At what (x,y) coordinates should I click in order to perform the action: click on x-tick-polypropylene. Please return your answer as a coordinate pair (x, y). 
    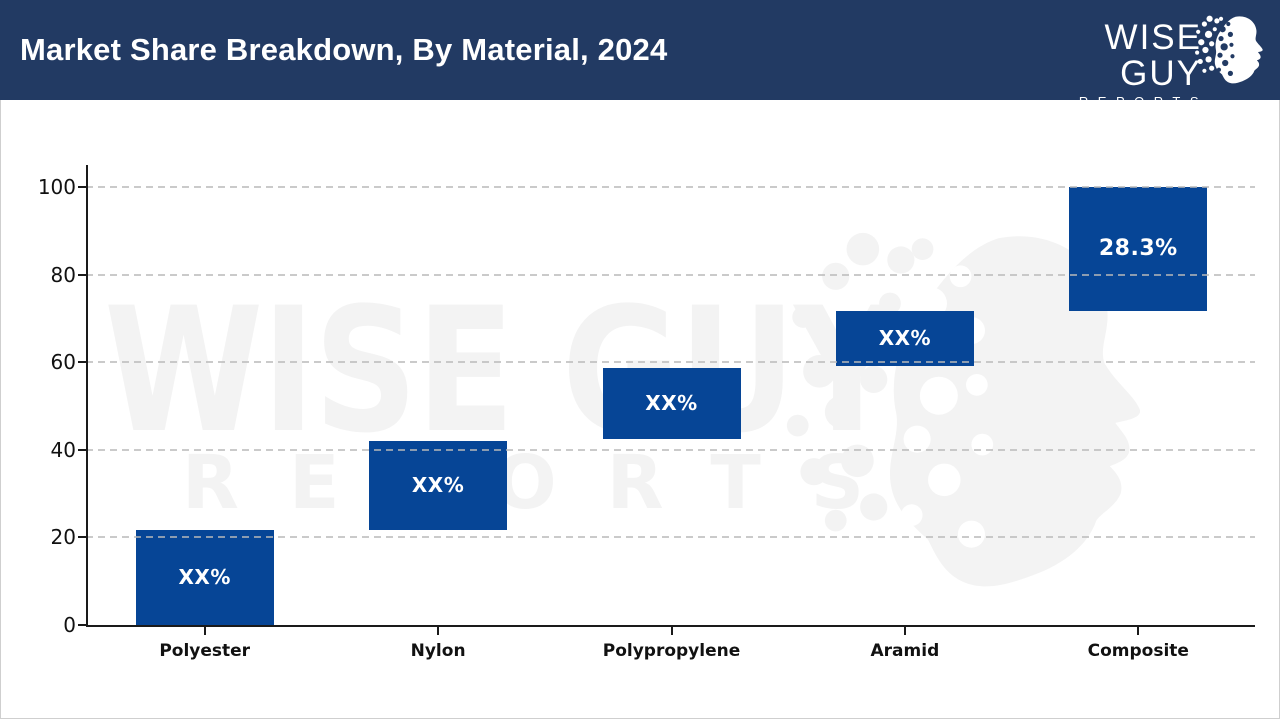
    Looking at the image, I should click on (671, 631).